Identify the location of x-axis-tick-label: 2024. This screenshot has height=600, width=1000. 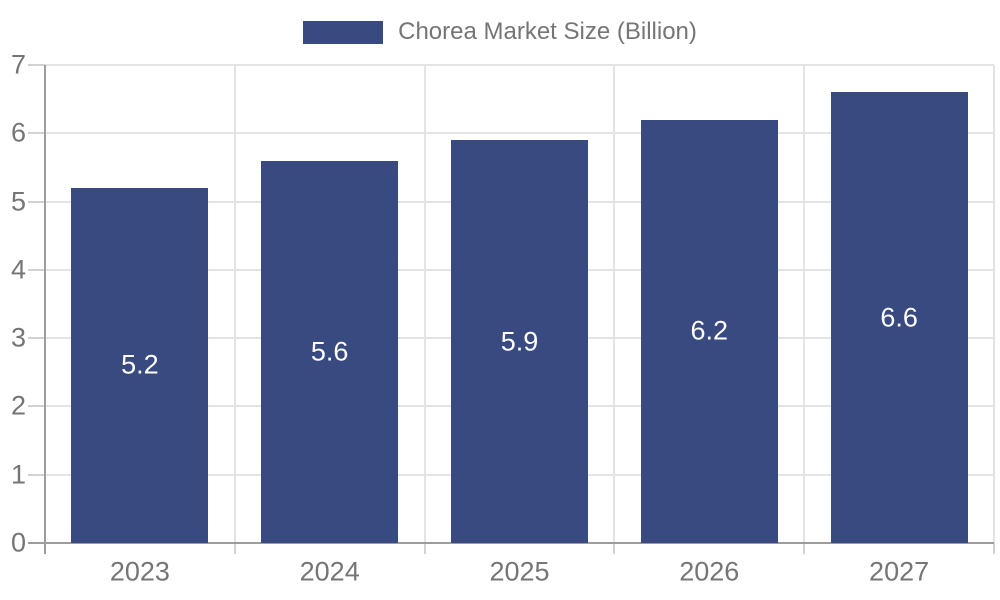
(329, 571).